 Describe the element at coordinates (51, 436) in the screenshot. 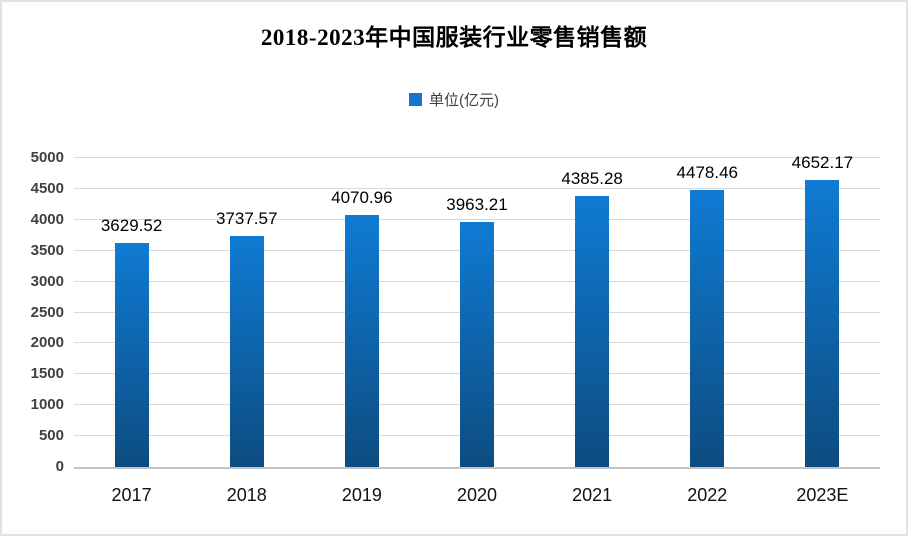

I see `y-tick-label: 500` at that location.